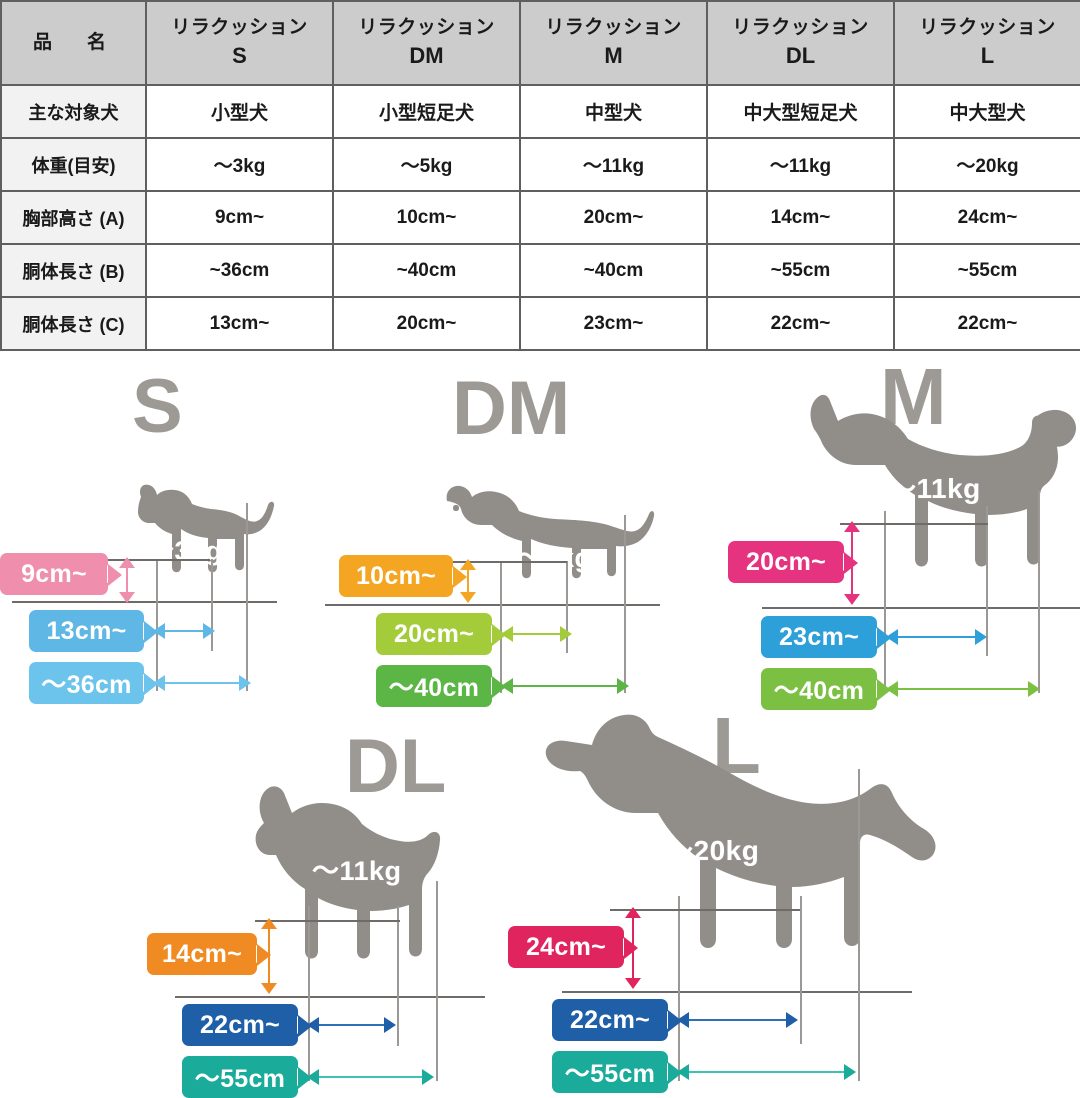  I want to click on height-arrow-up-dm, so click(468, 564).